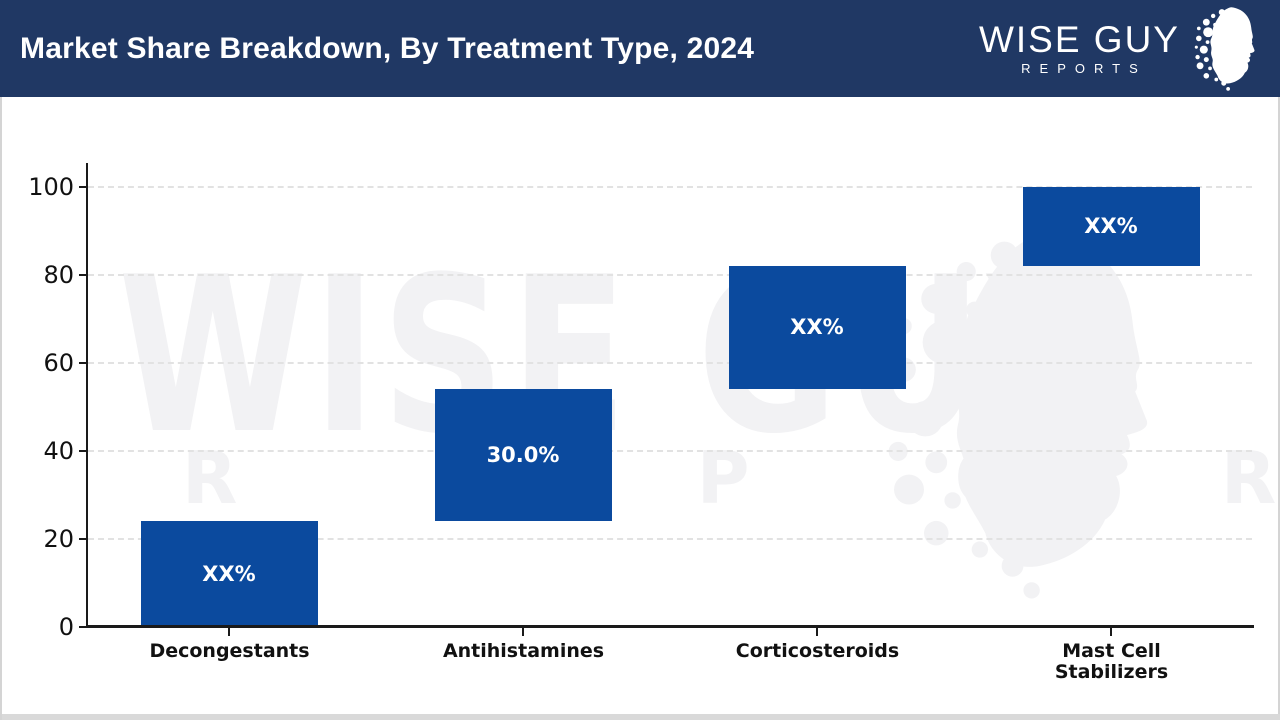 The height and width of the screenshot is (720, 1280). I want to click on bar-decongestants: XX%, so click(229, 574).